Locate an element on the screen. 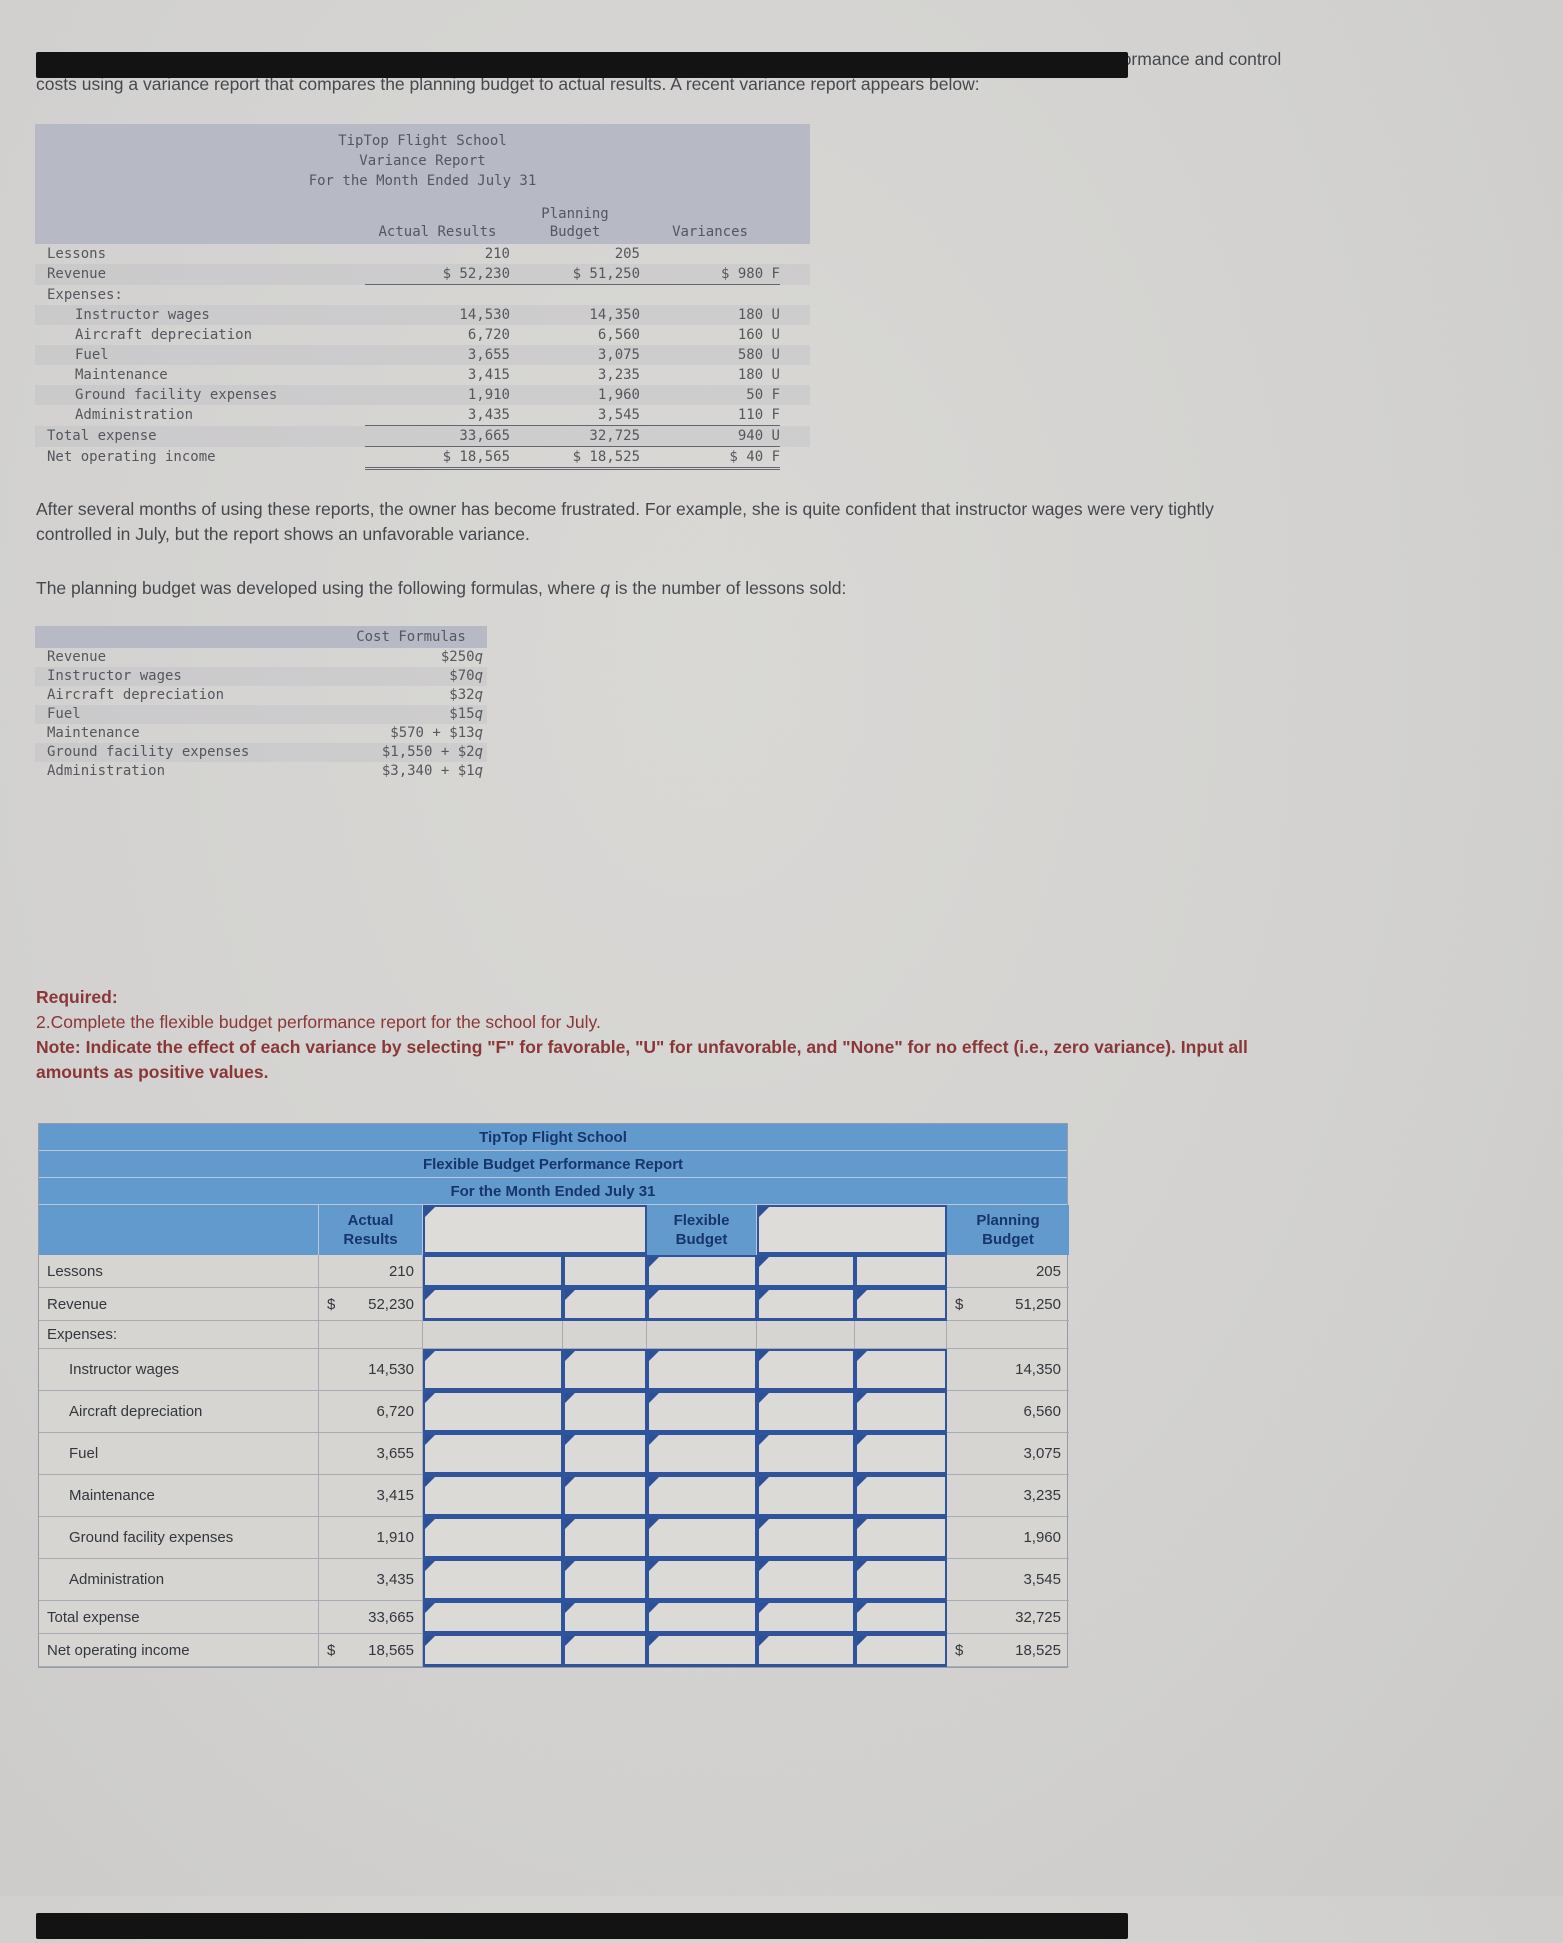 The height and width of the screenshot is (1943, 1563). row-label: Ground facility expenses is located at coordinates (148, 752).